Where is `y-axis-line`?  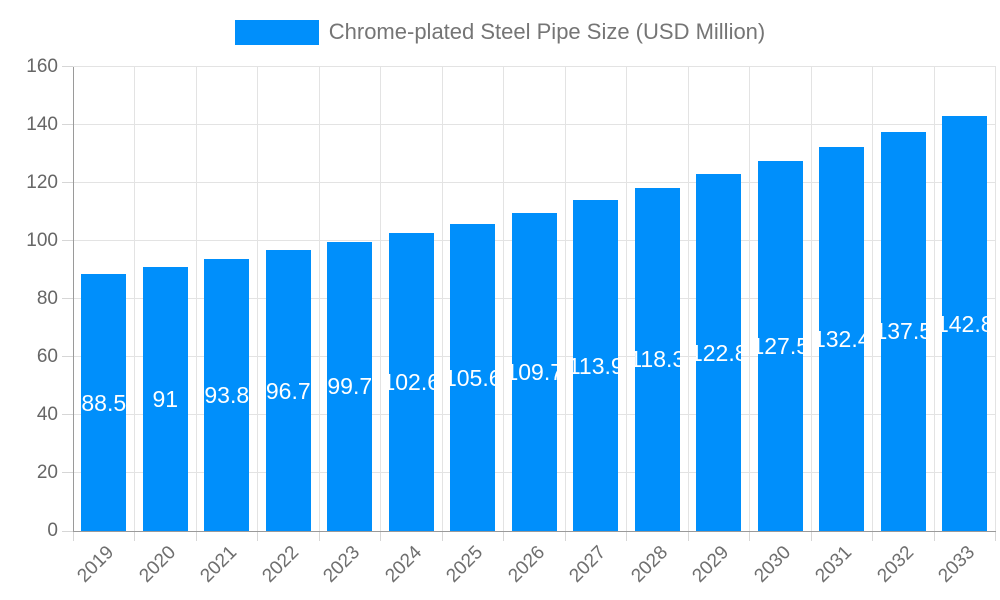 y-axis-line is located at coordinates (73, 298).